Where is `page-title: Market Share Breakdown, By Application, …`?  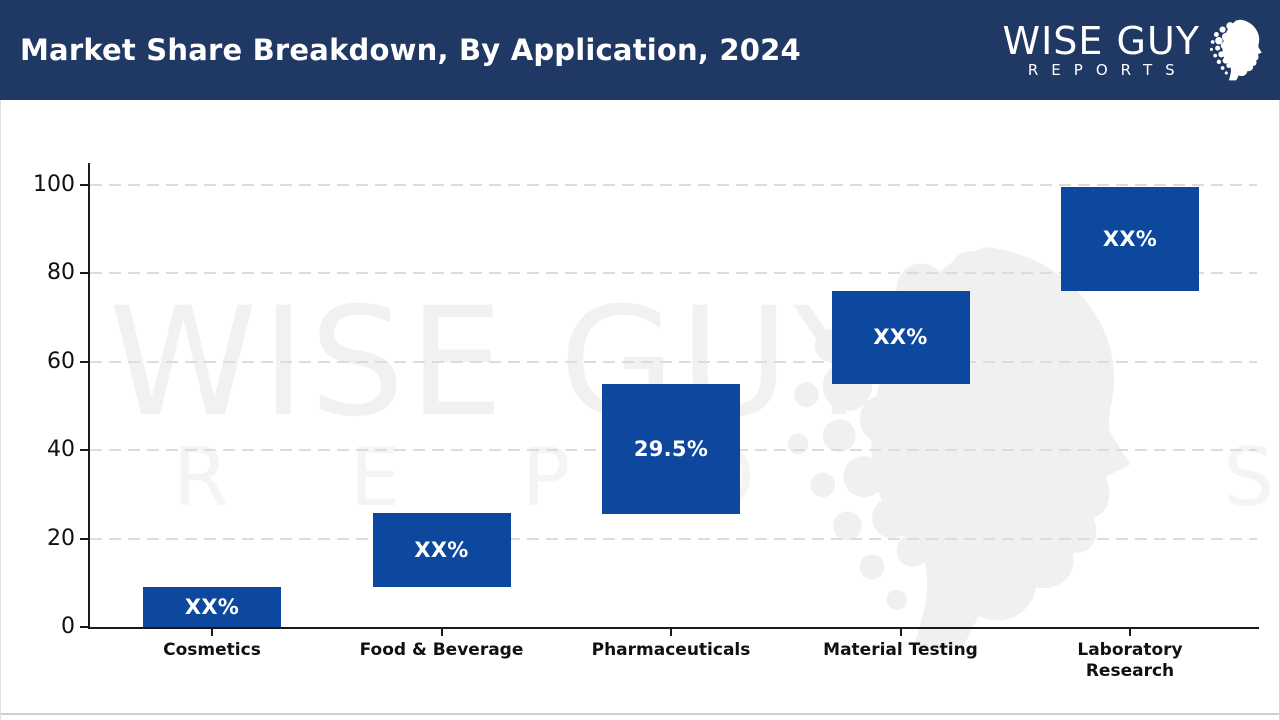 page-title: Market Share Breakdown, By Application, … is located at coordinates (410, 50).